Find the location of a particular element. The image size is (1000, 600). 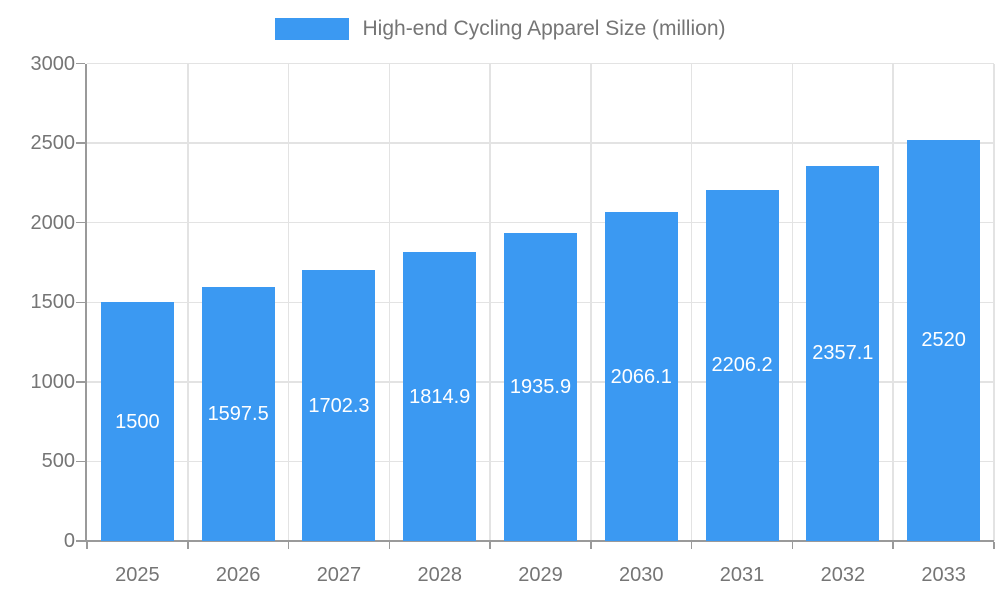

y-tick-label: 3000 is located at coordinates (53, 63).